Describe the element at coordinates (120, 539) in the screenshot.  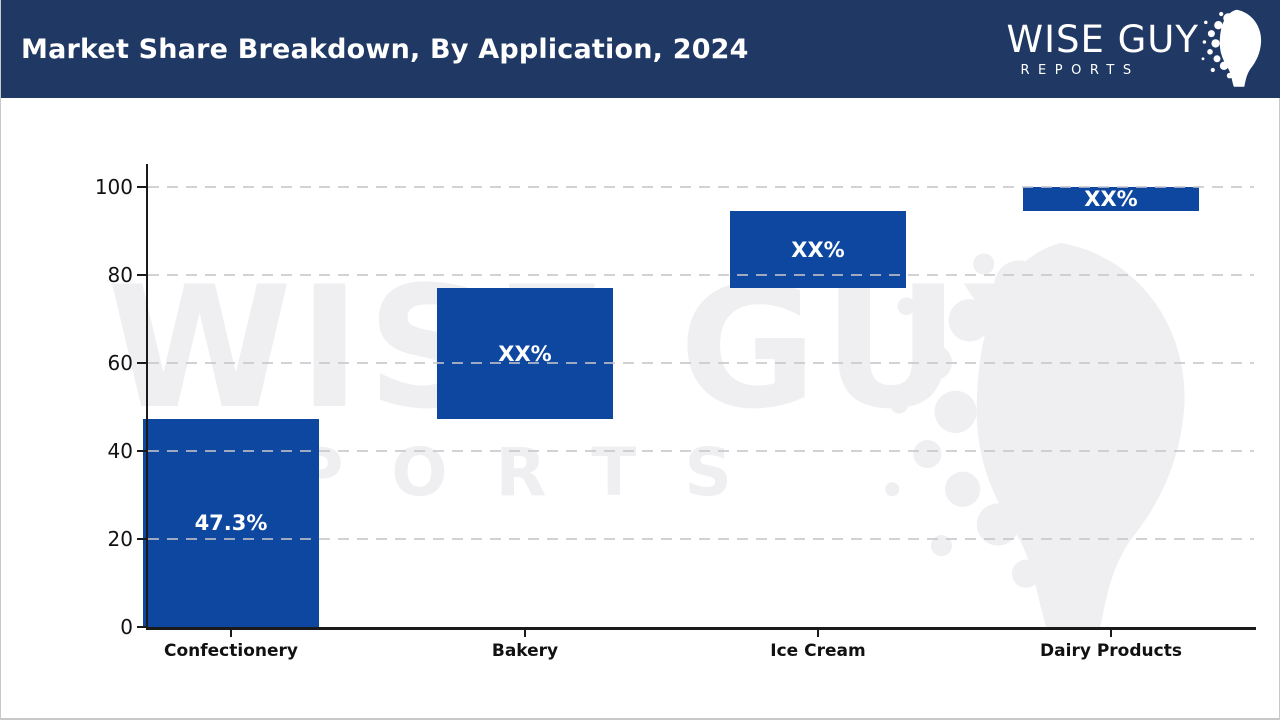
I see `y-tick-label: 20` at that location.